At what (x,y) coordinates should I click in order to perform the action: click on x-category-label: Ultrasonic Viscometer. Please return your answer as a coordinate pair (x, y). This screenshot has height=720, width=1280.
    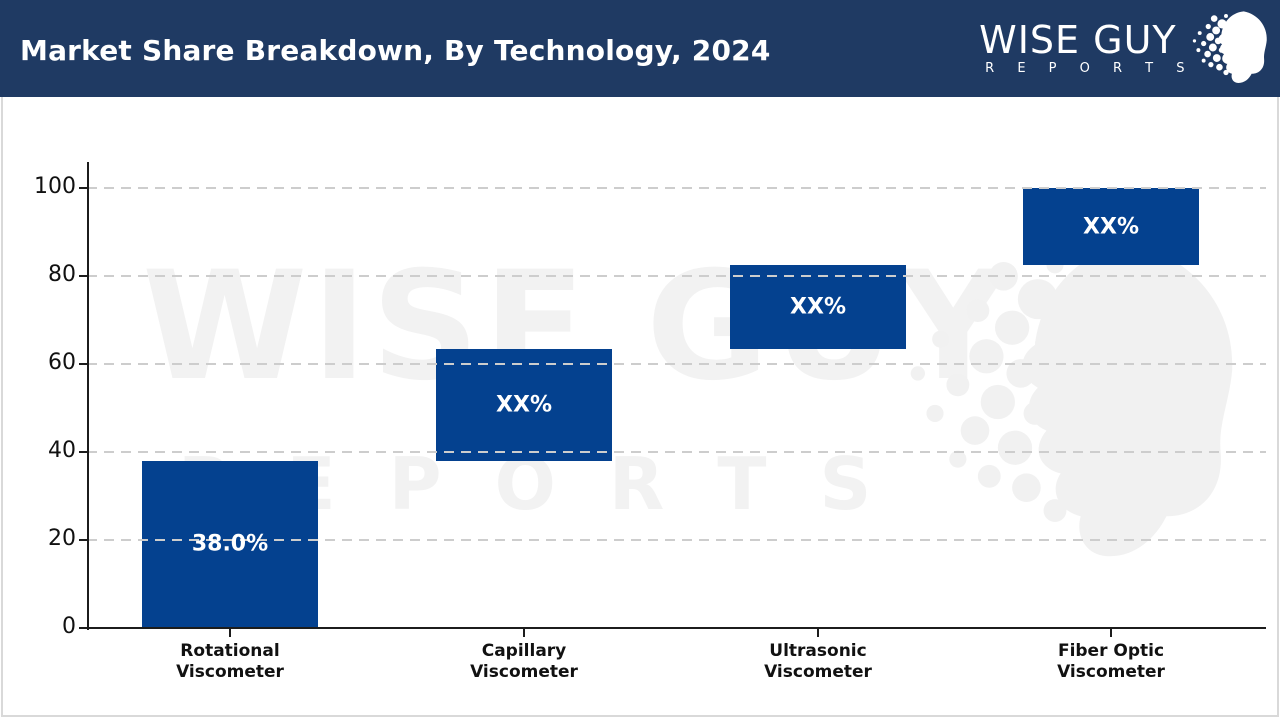
    Looking at the image, I should click on (818, 662).